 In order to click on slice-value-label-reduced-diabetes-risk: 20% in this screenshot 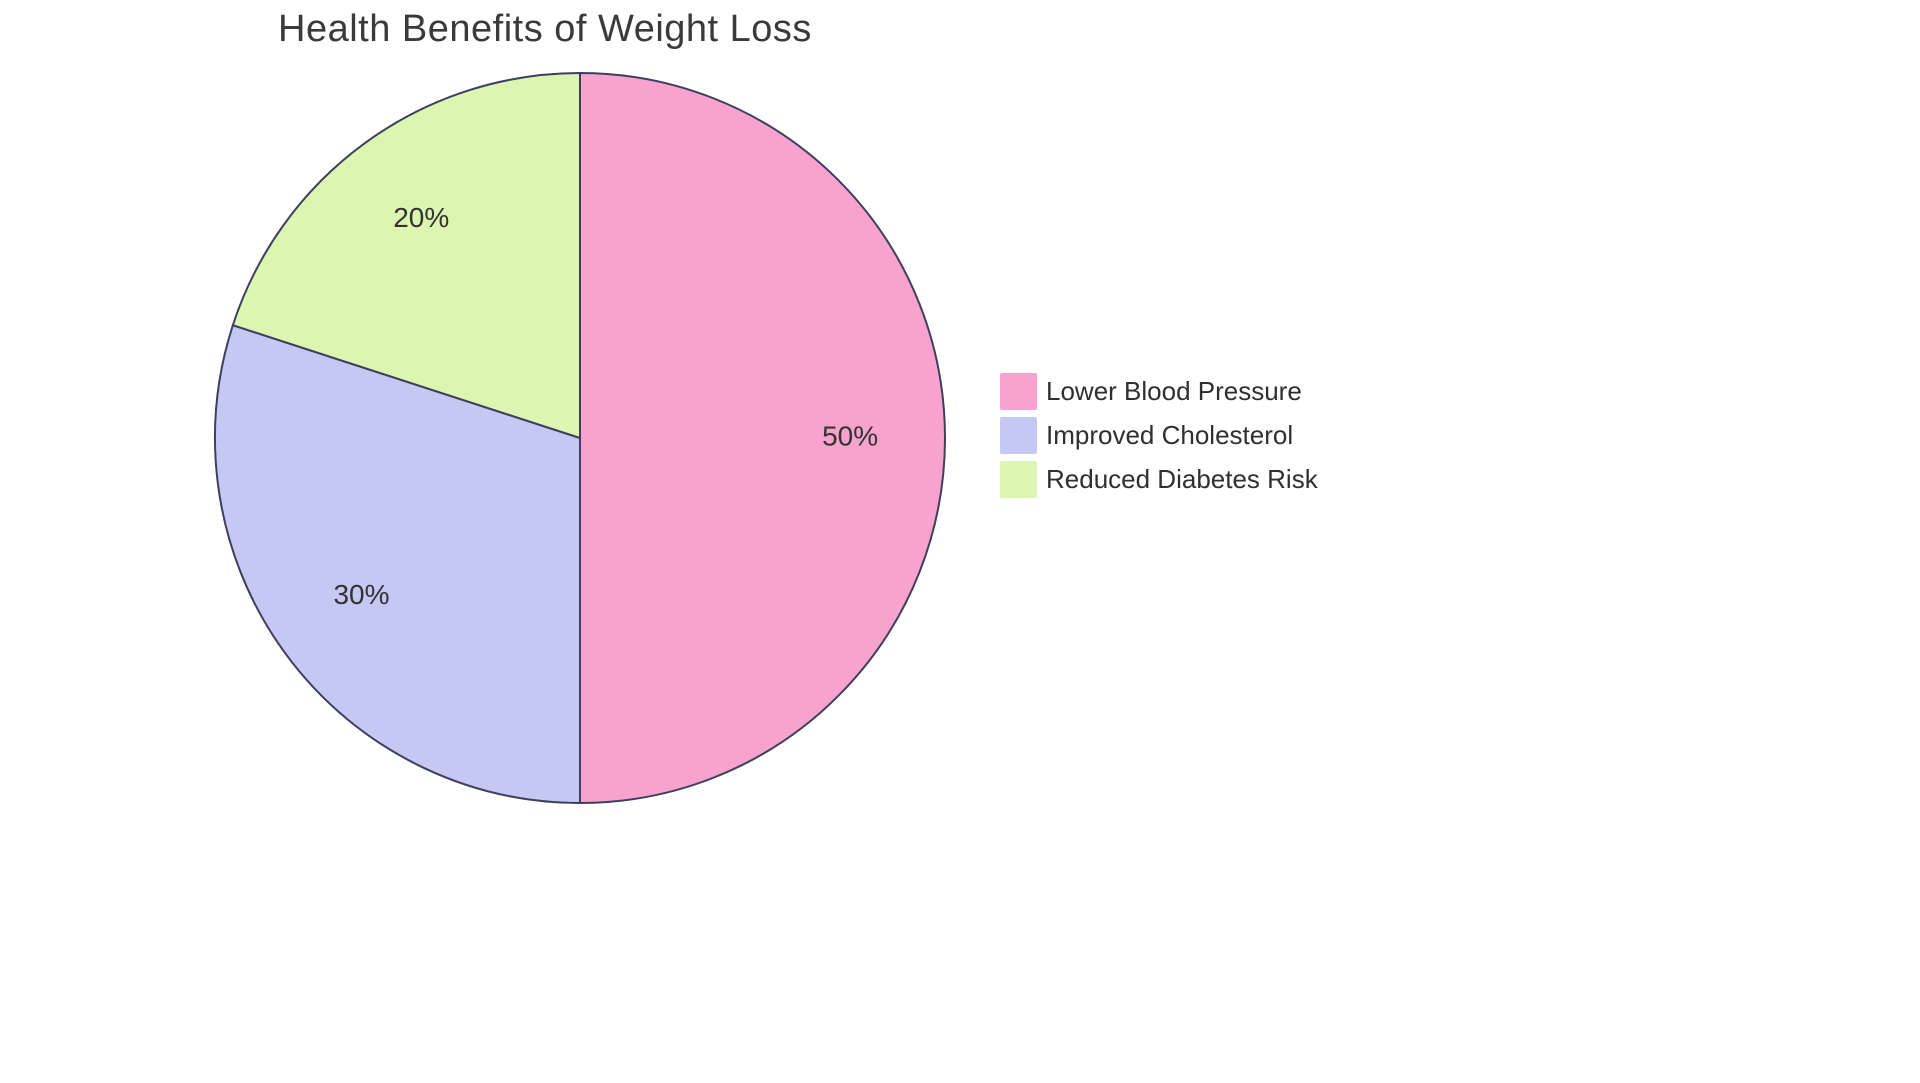, I will do `click(421, 217)`.